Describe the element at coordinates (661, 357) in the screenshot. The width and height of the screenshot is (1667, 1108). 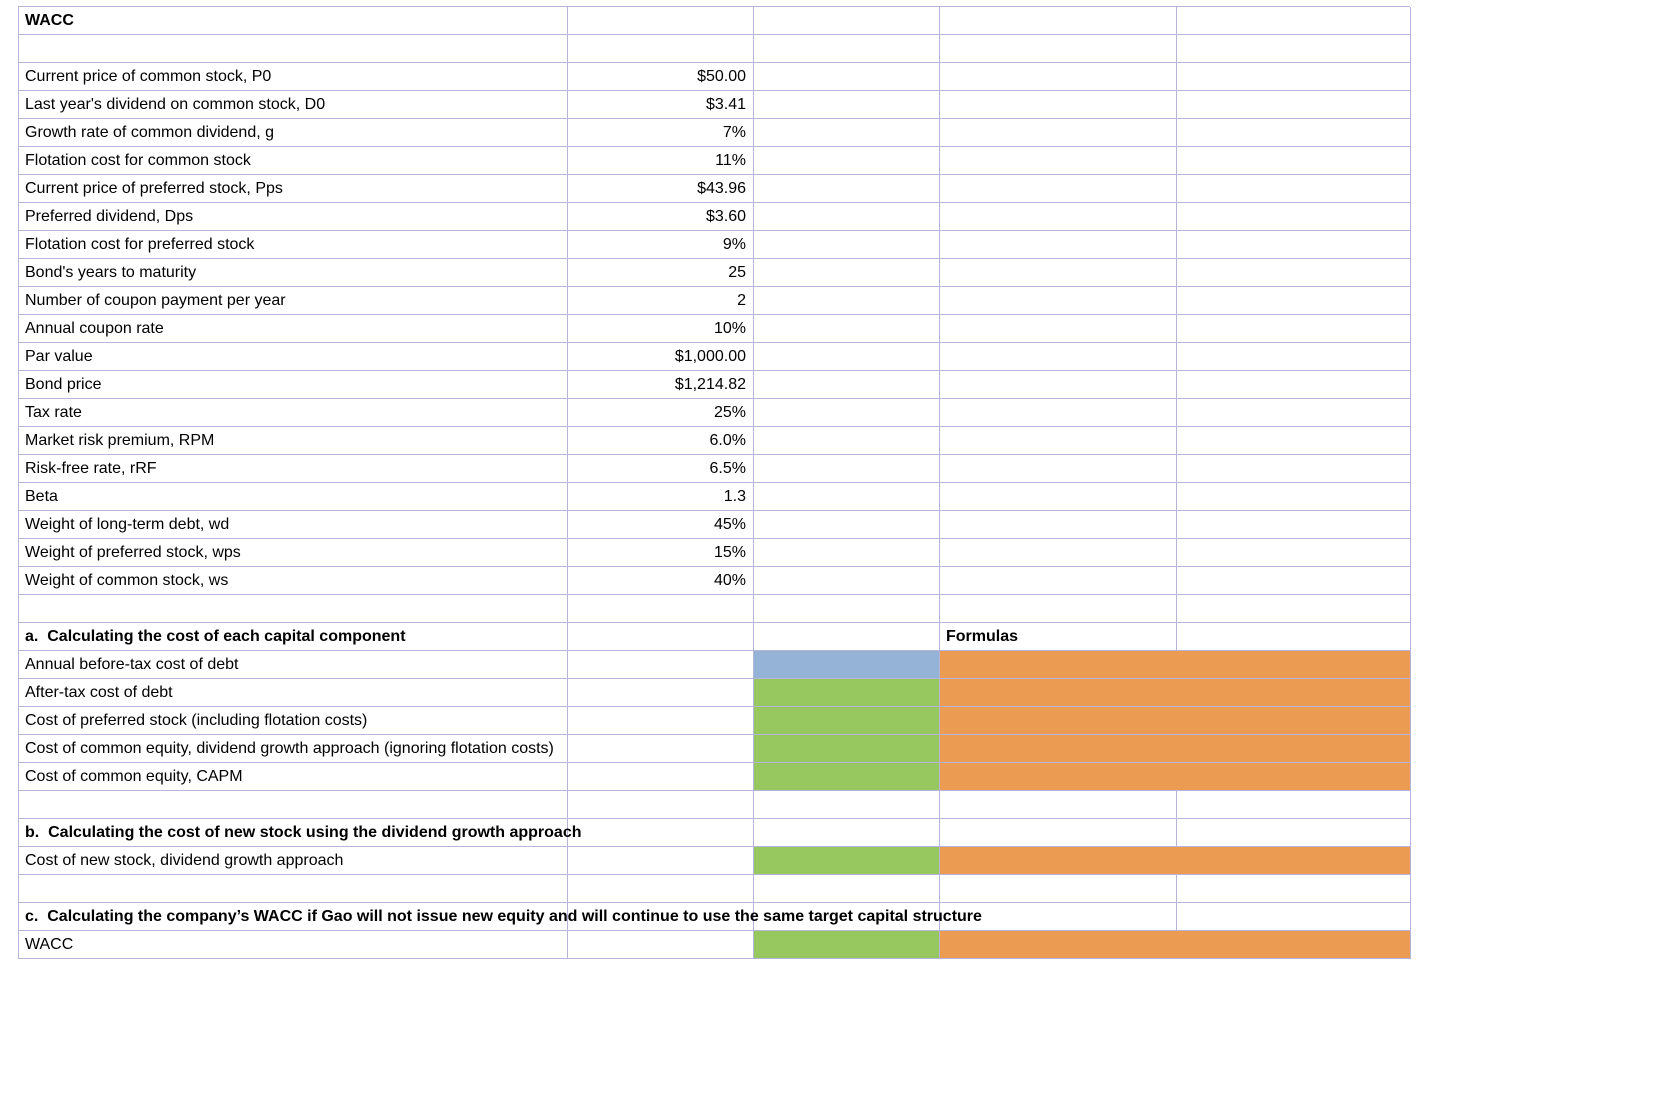
I see `input-value-cell: $1,000.00` at that location.